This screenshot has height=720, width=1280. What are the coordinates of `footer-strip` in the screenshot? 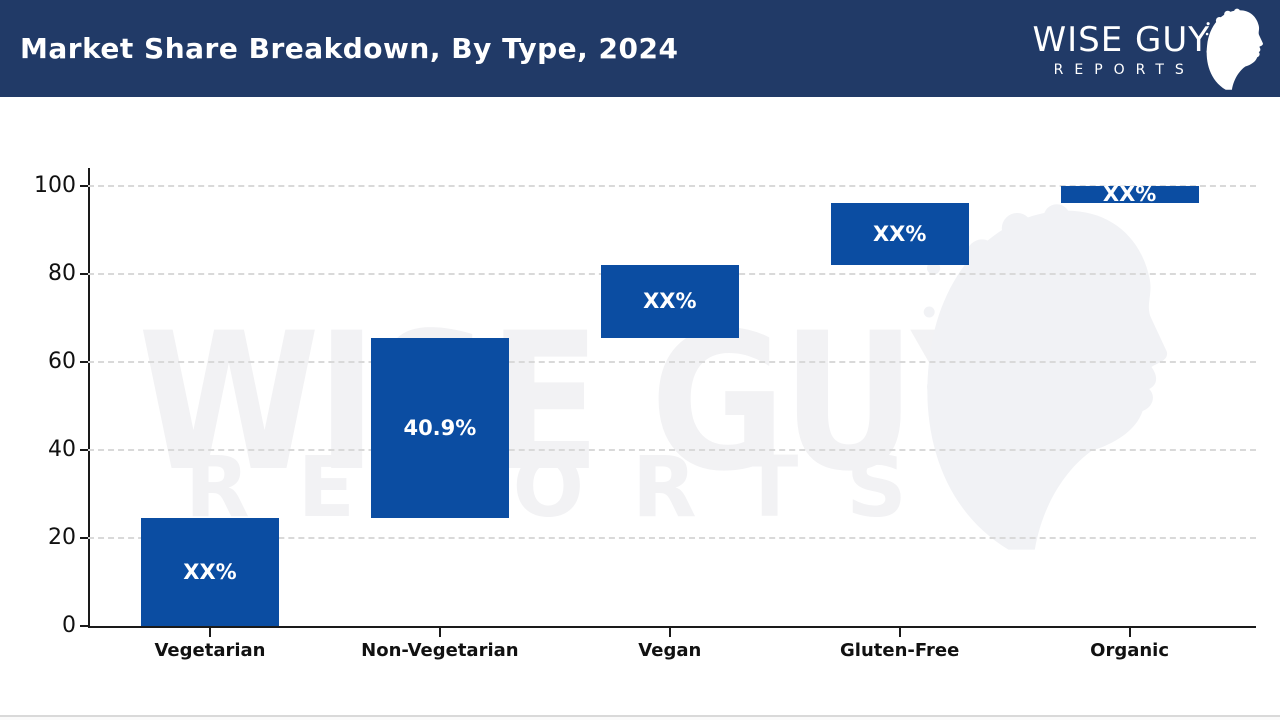 It's located at (640, 718).